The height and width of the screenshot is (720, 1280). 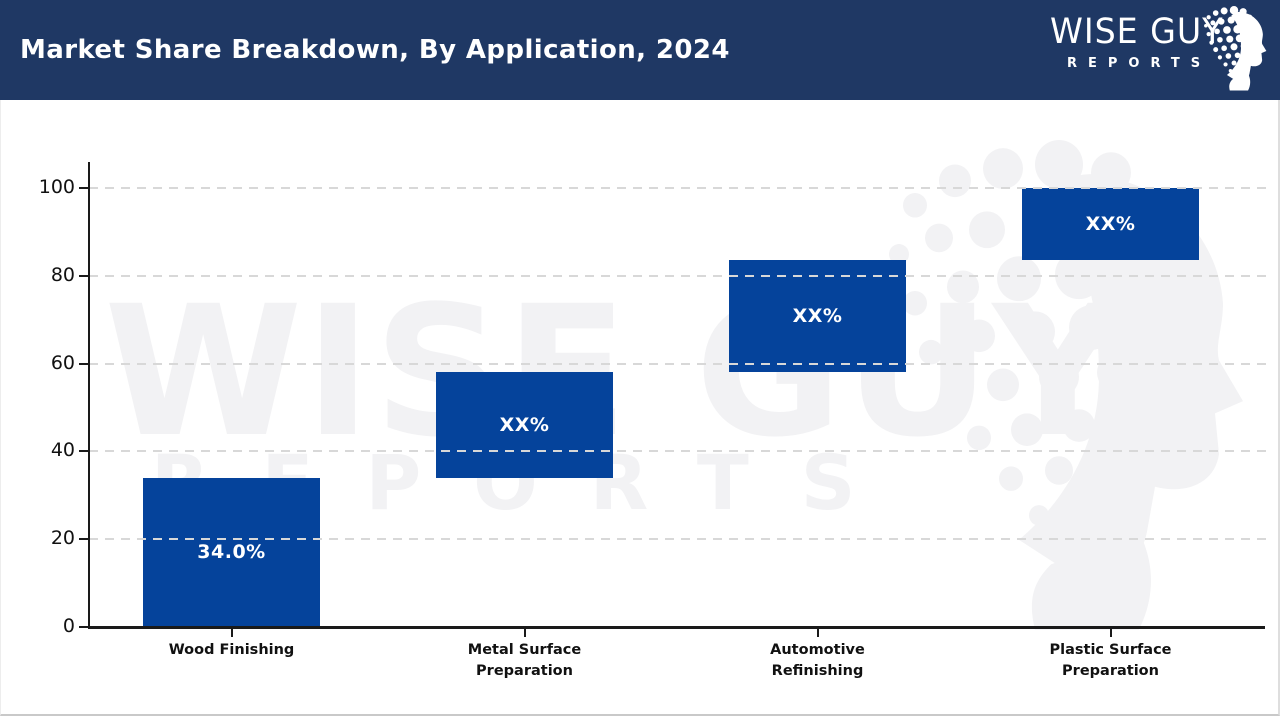 I want to click on logo-text-reports: REPORTS, so click(x=1139, y=63).